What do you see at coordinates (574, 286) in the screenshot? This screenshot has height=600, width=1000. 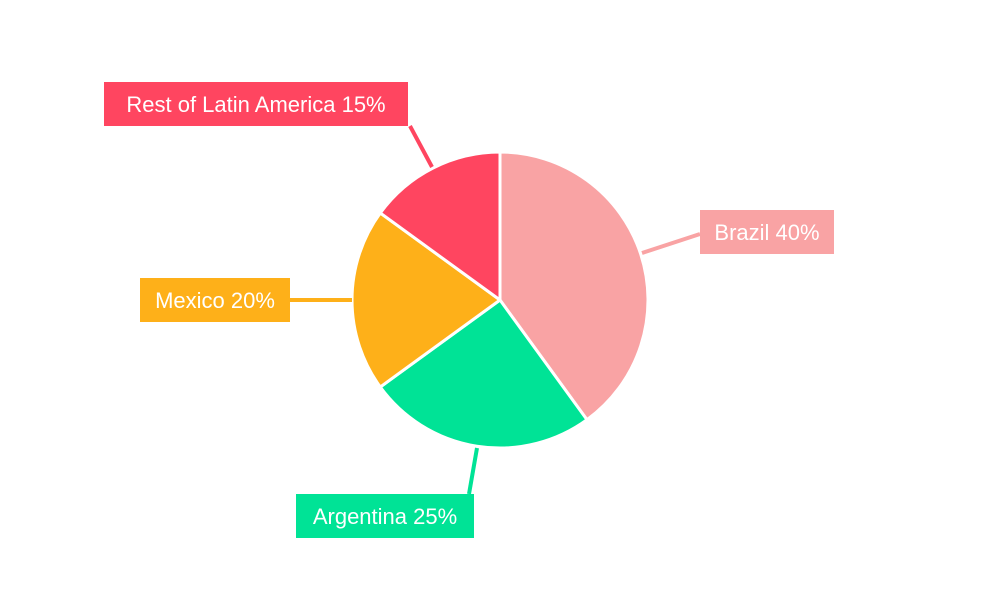 I see `pie-slice-brazil` at bounding box center [574, 286].